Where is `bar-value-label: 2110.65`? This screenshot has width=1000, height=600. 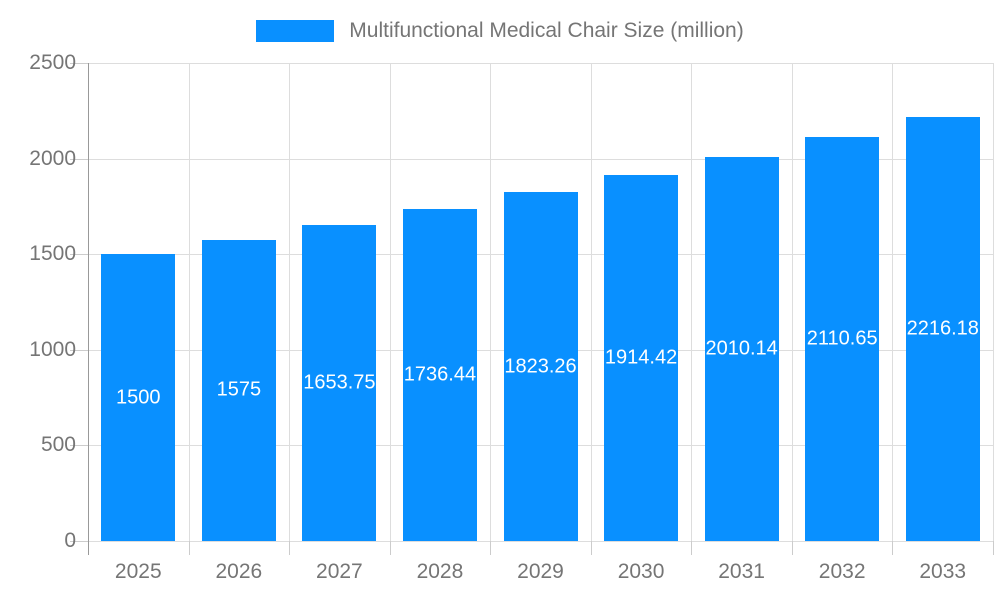 bar-value-label: 2110.65 is located at coordinates (842, 338).